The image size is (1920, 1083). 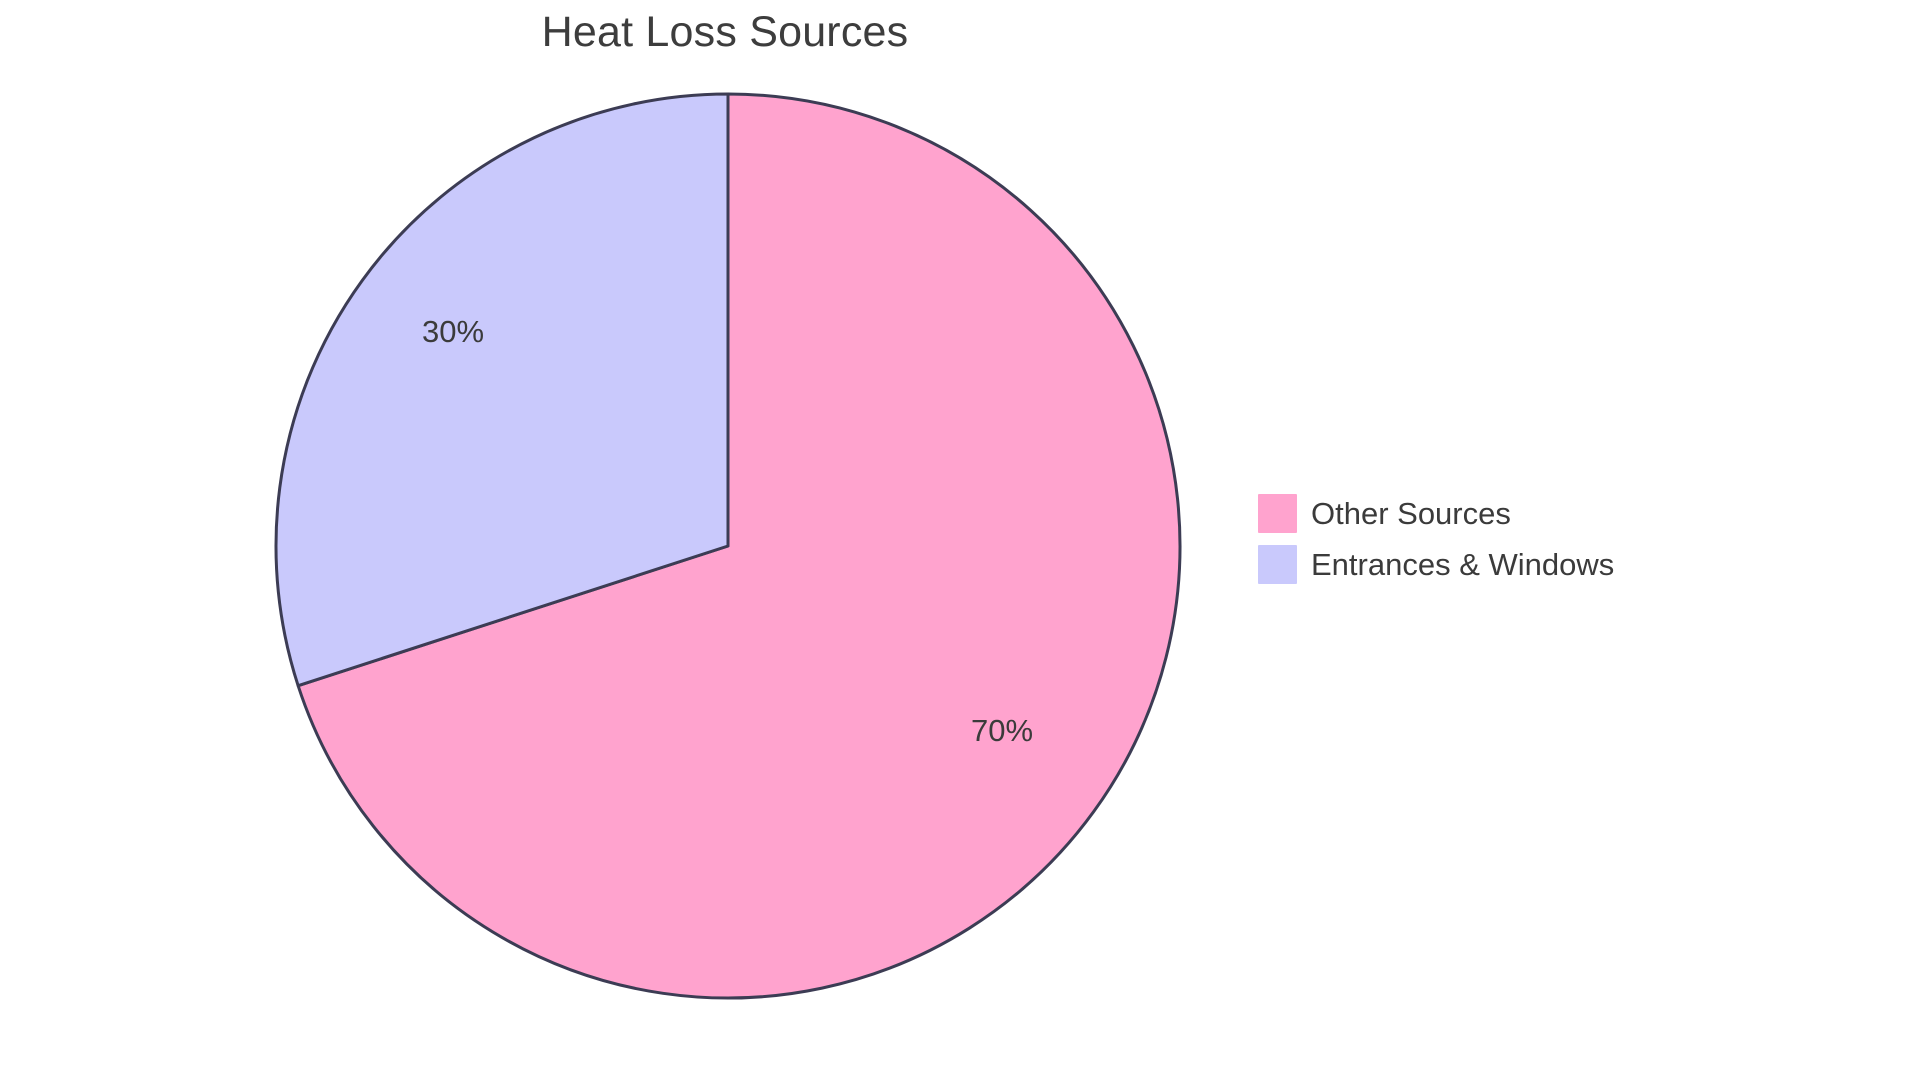 What do you see at coordinates (1463, 564) in the screenshot?
I see `legend-item-label: Entrances & Windows` at bounding box center [1463, 564].